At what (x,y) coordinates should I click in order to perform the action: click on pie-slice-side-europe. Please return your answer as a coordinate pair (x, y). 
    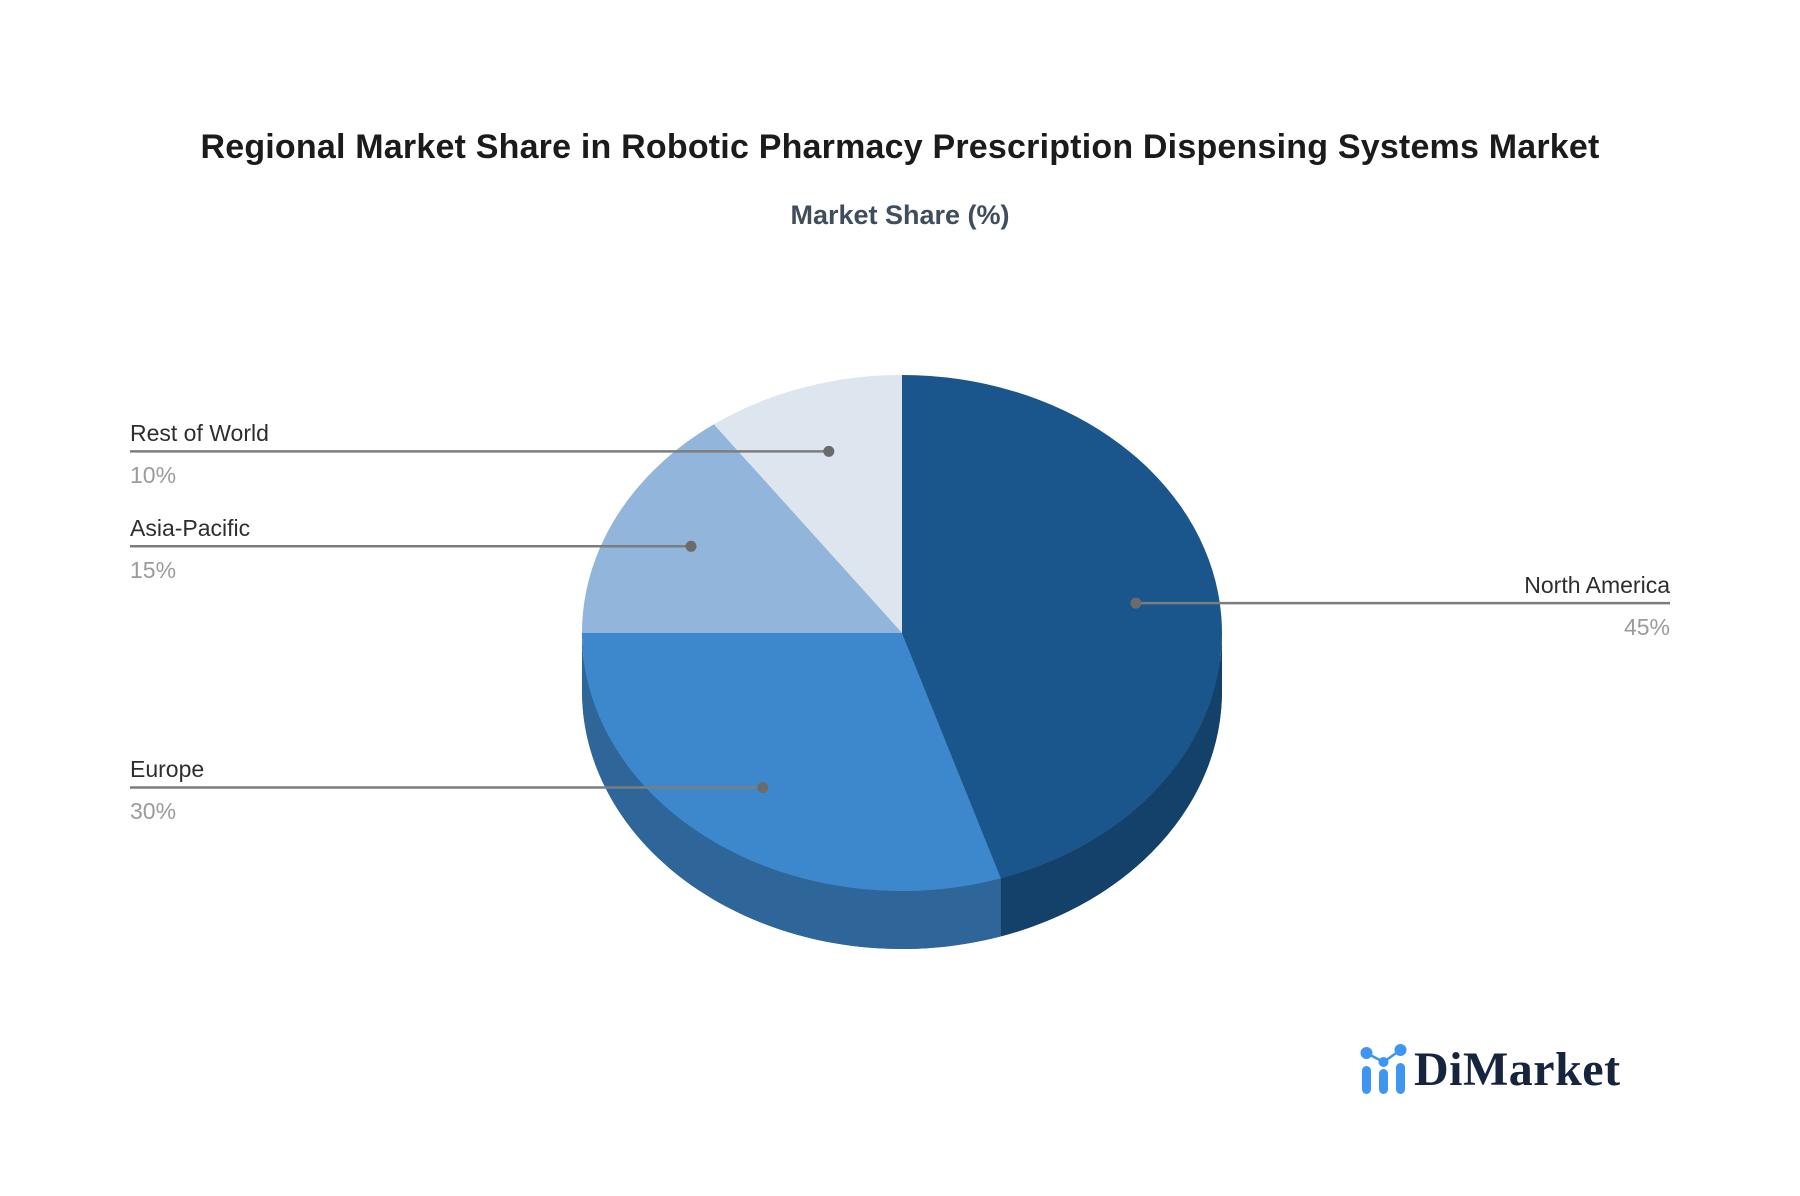
    Looking at the image, I should click on (791, 791).